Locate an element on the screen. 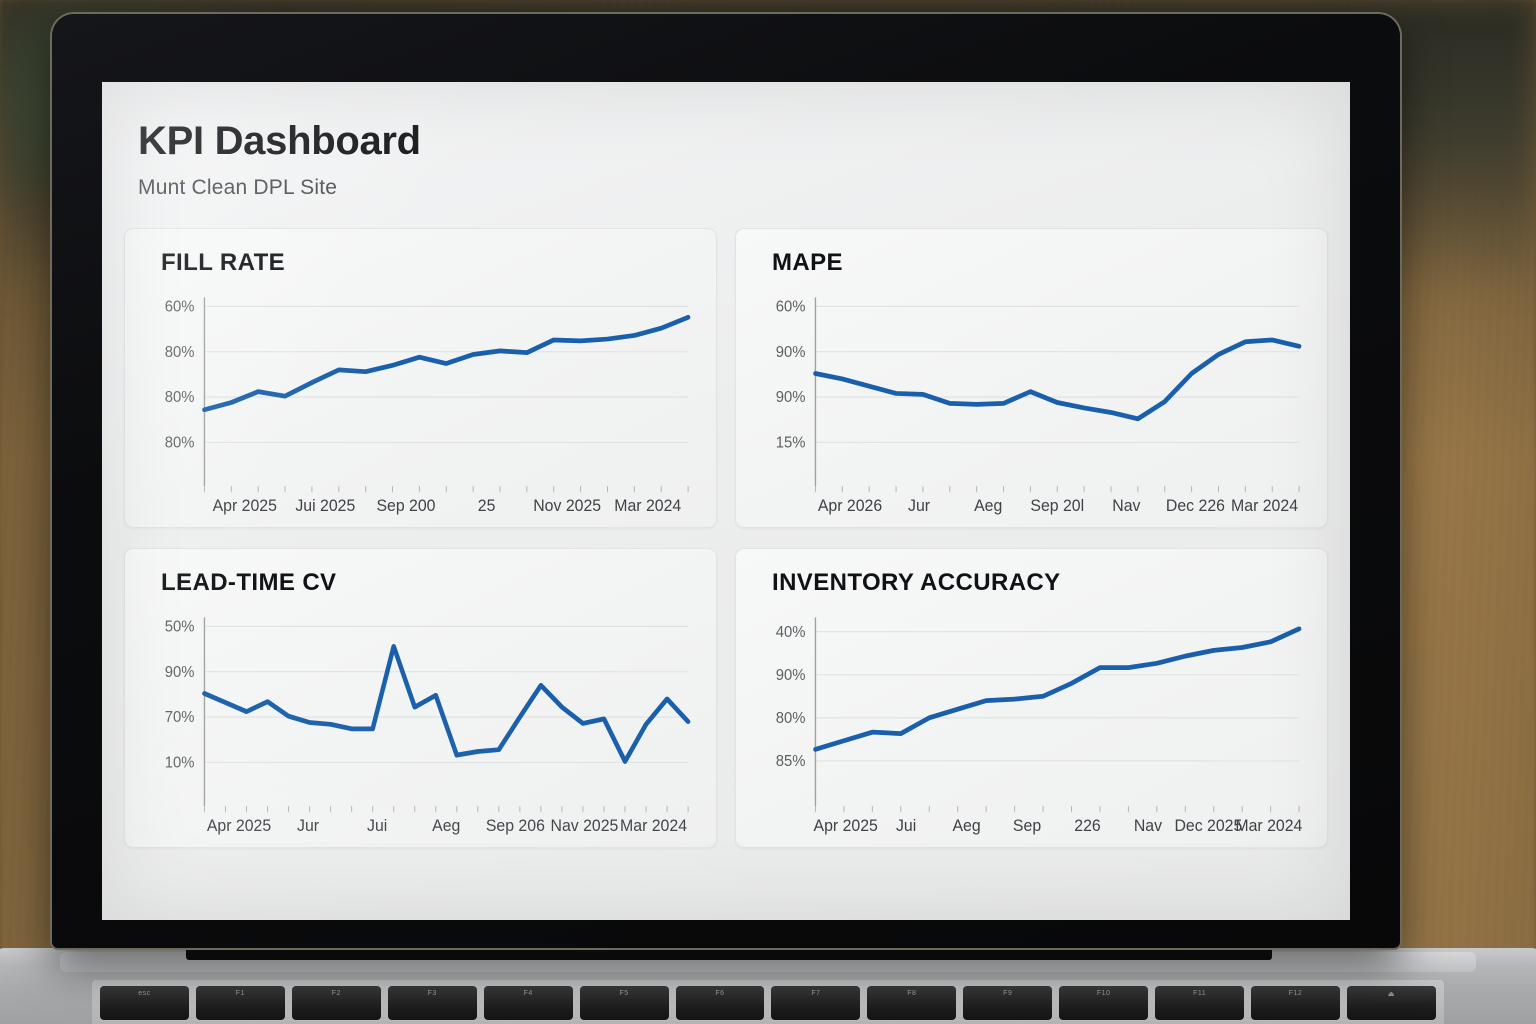 The image size is (1536, 1024). x-axis-tick-label: Nav 2025 is located at coordinates (585, 826).